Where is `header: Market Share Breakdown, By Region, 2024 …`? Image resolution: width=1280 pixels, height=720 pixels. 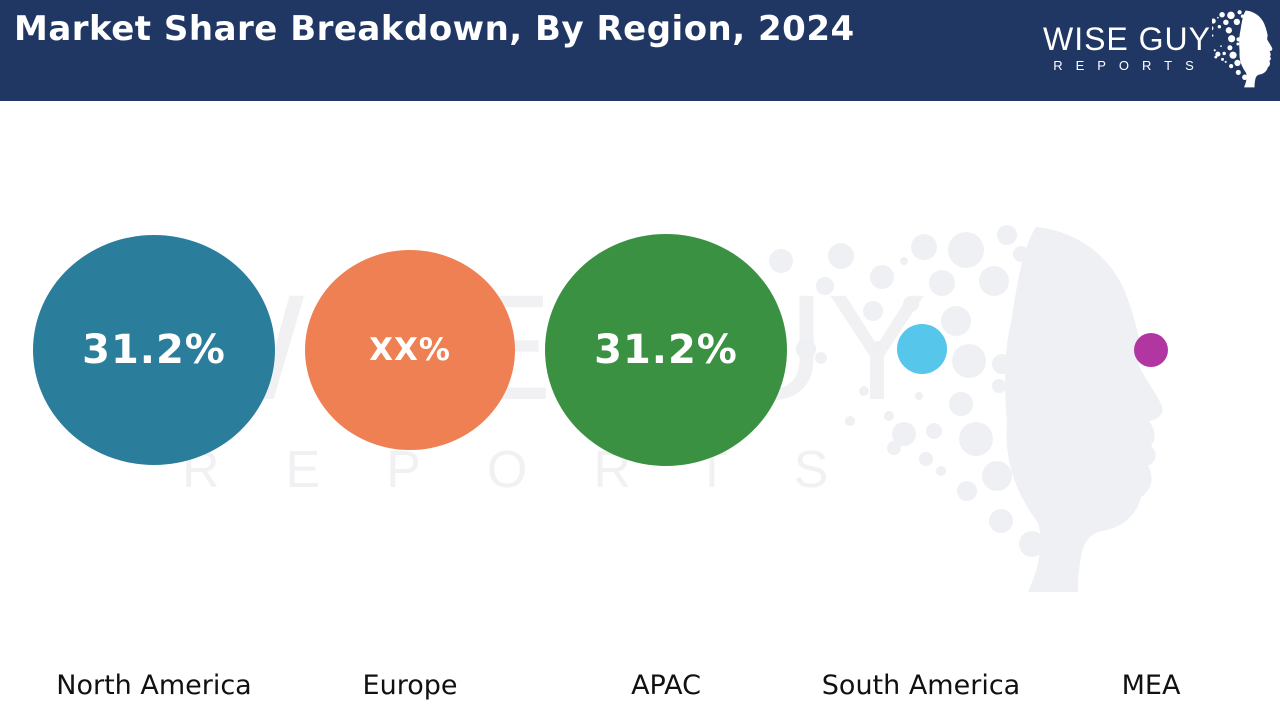 header: Market Share Breakdown, By Region, 2024 … is located at coordinates (640, 50).